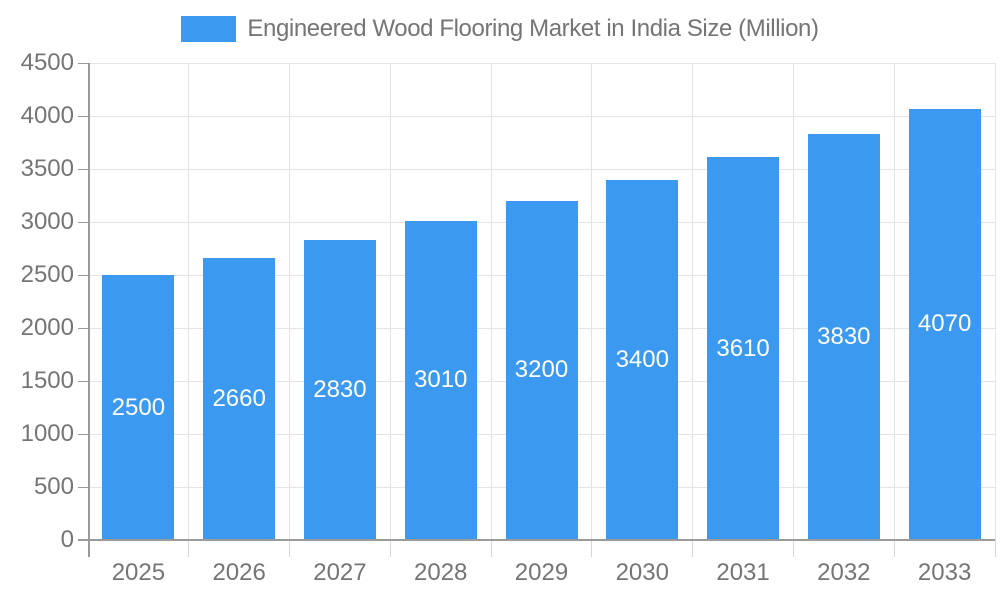  I want to click on bar-value-label: 2660, so click(239, 399).